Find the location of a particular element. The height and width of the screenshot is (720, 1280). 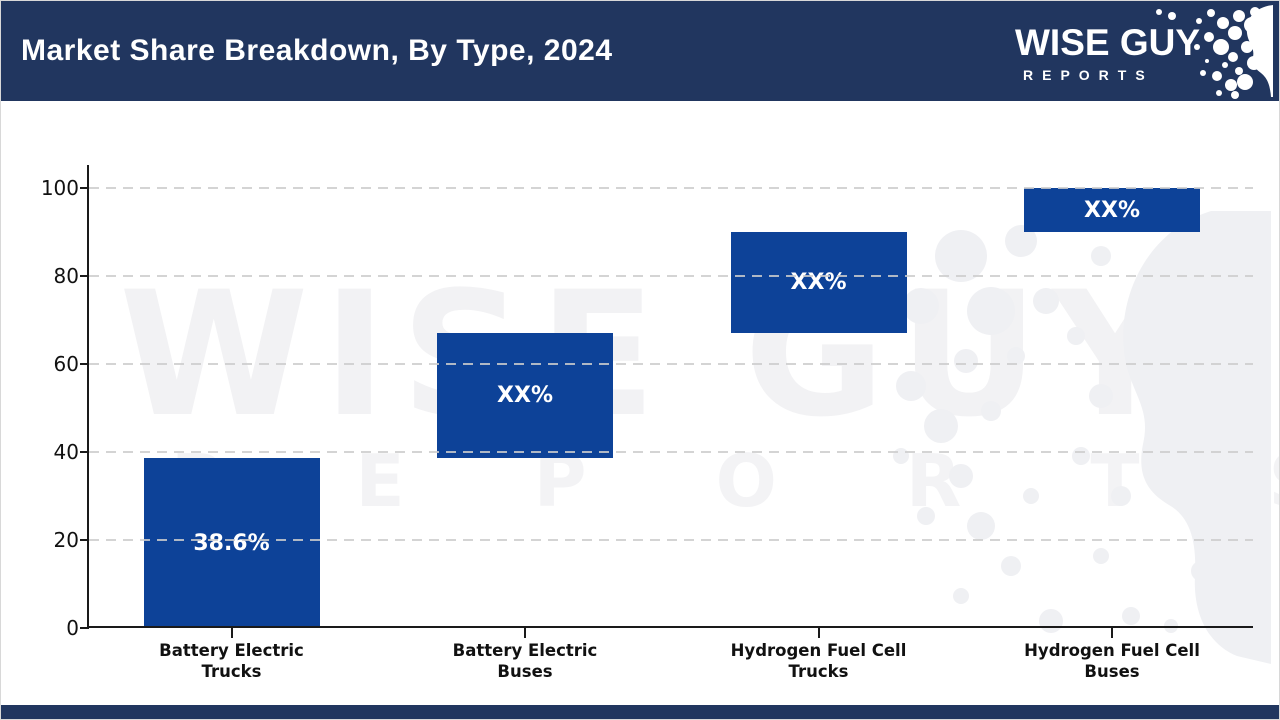

footer-bar is located at coordinates (640, 712).